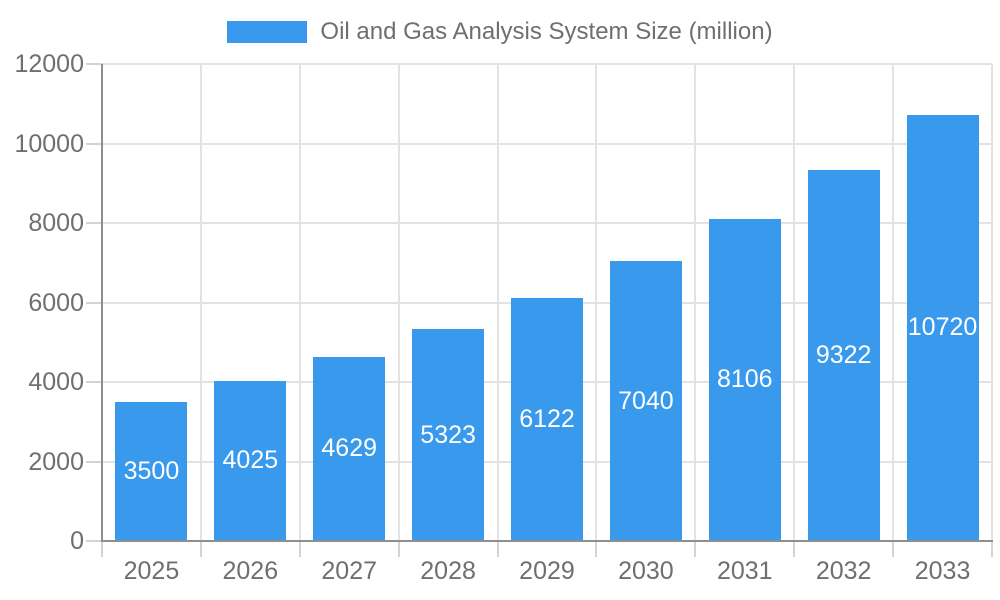 Image resolution: width=1000 pixels, height=600 pixels. What do you see at coordinates (56, 461) in the screenshot?
I see `y-axis-tick-label: 2000` at bounding box center [56, 461].